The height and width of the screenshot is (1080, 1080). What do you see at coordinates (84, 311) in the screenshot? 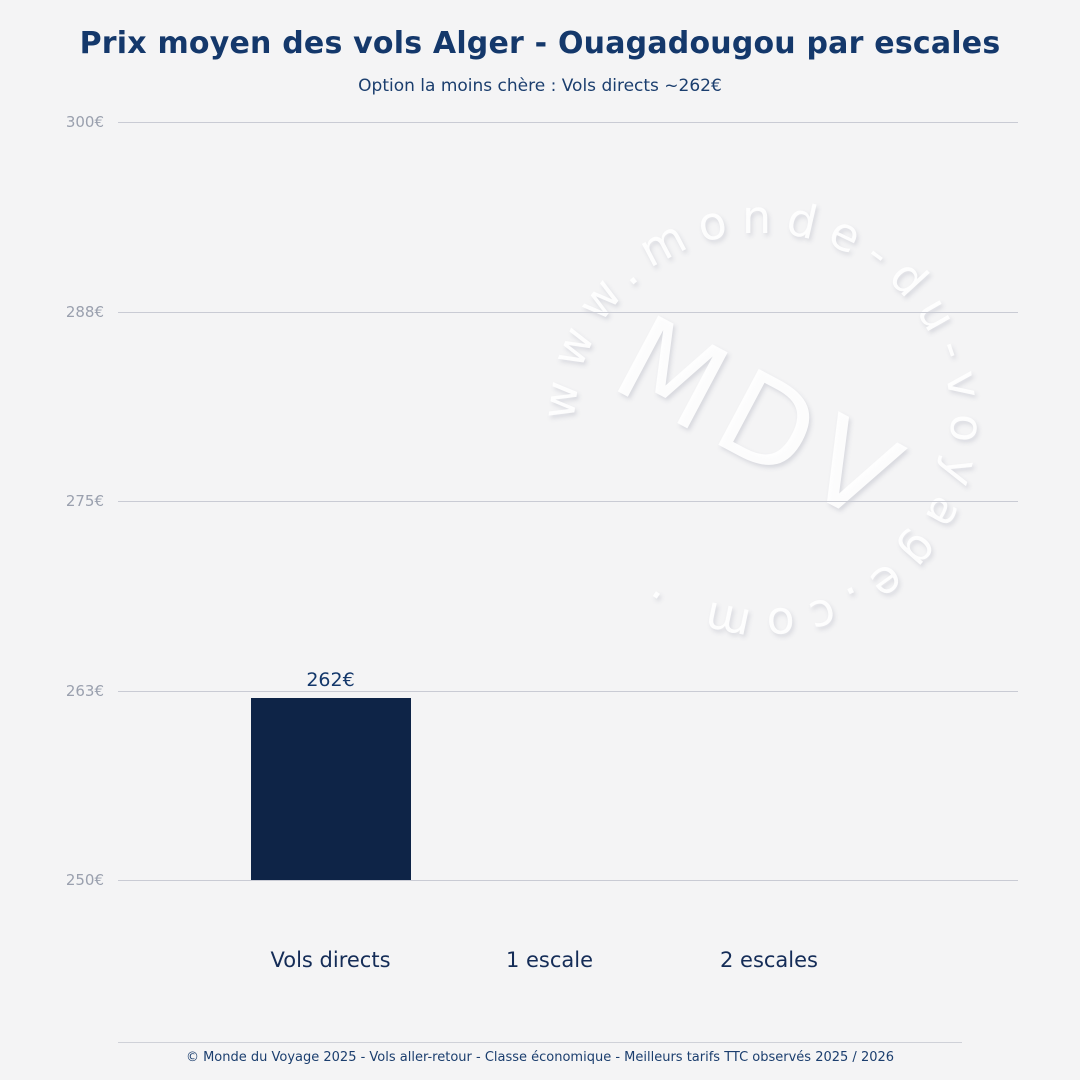
I see `y-axis-tick-label: 288€` at bounding box center [84, 311].